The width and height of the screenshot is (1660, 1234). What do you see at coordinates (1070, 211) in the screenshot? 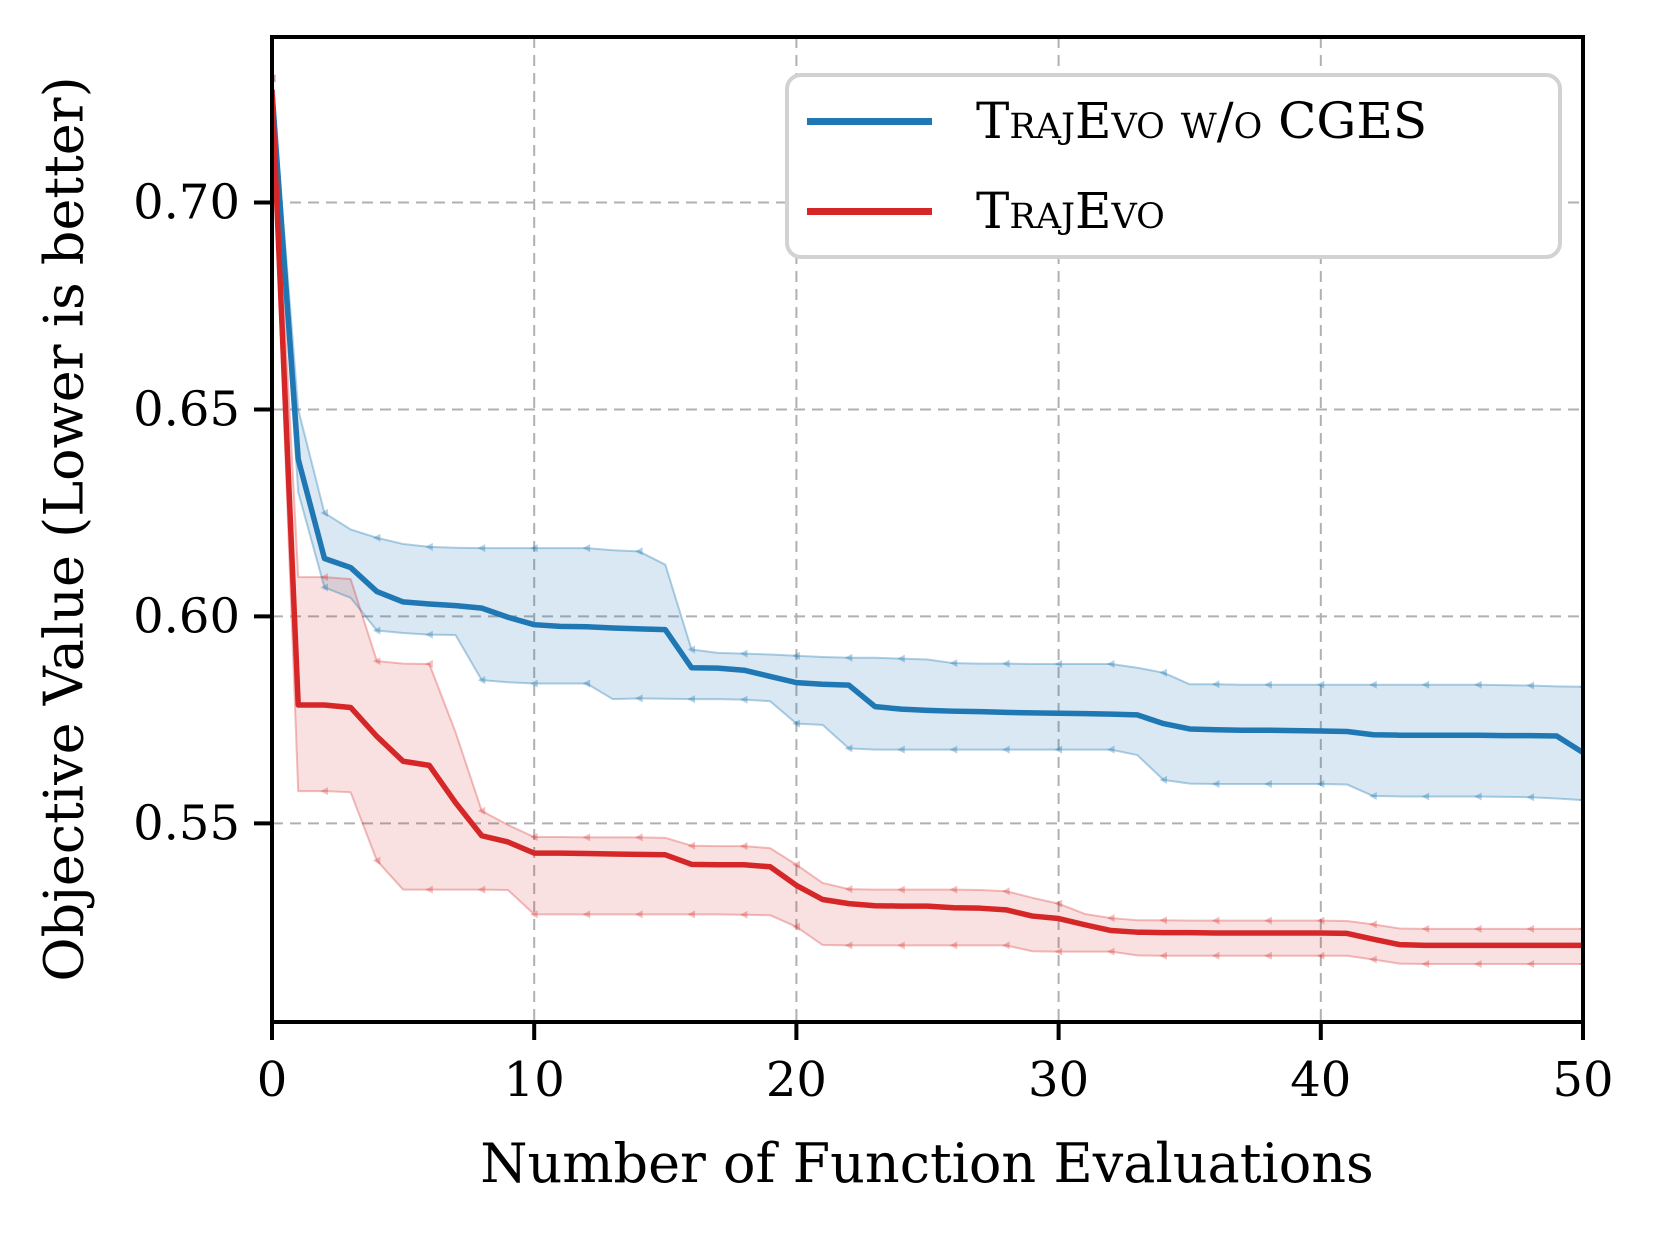
I see `legend-label: TrajEvo` at bounding box center [1070, 211].